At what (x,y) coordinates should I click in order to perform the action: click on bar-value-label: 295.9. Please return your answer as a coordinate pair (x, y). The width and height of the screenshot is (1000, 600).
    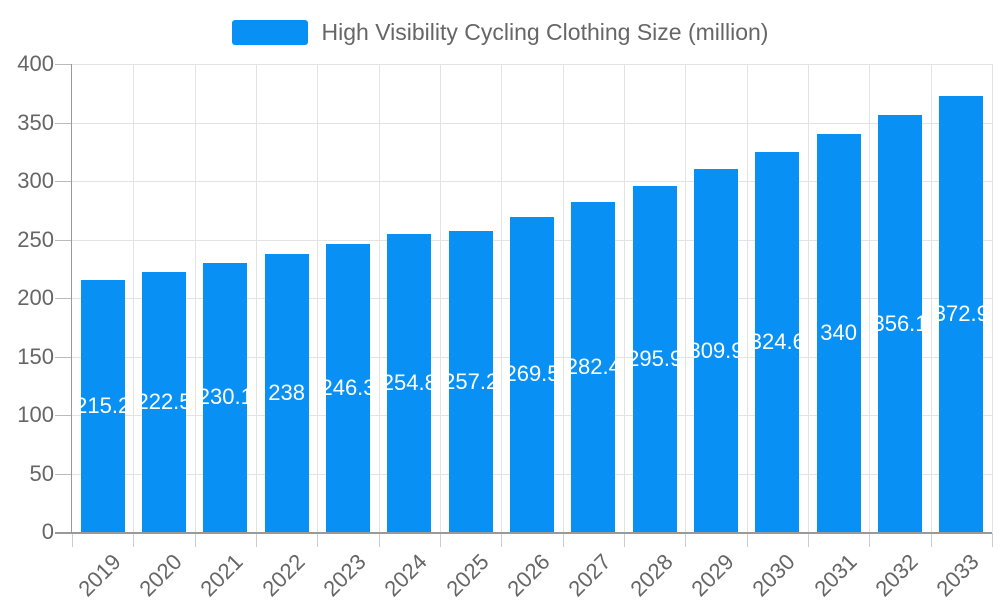
    Looking at the image, I should click on (654, 358).